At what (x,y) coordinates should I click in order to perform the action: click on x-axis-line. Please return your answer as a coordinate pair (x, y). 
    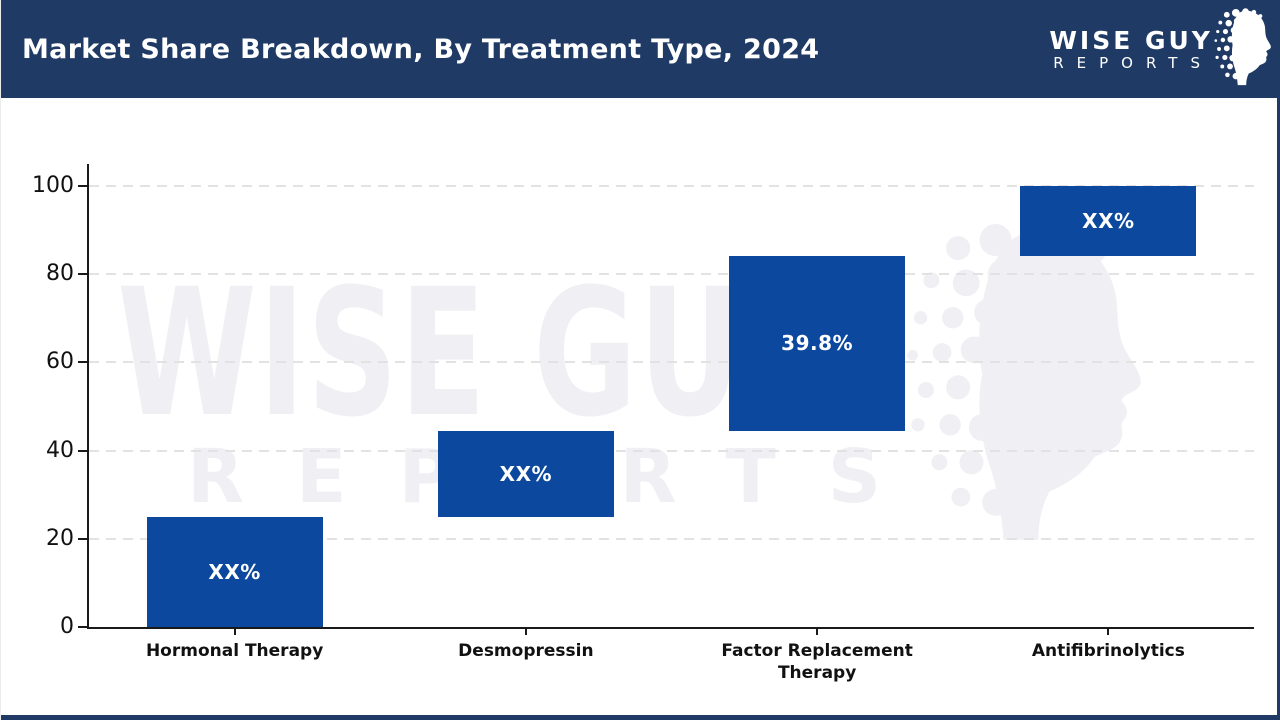
    Looking at the image, I should click on (670, 628).